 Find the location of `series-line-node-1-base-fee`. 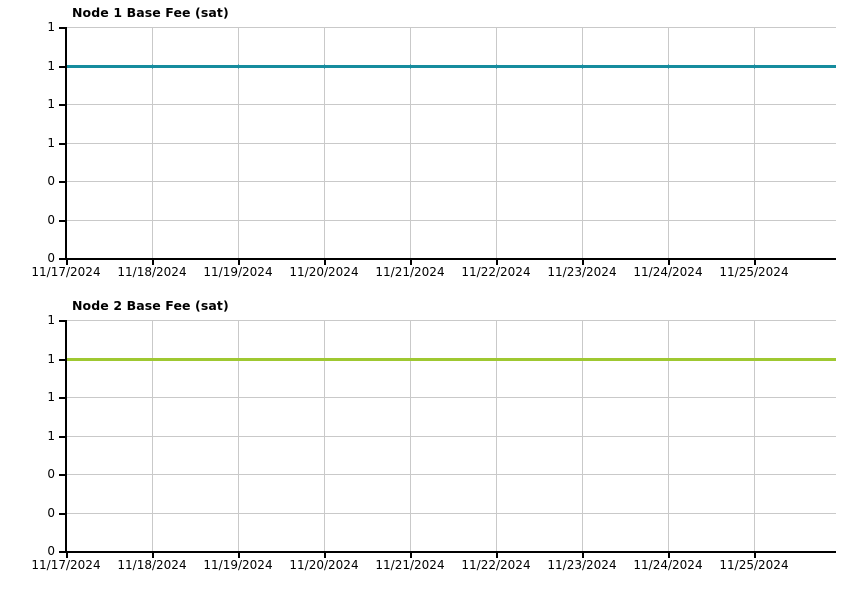

series-line-node-1-base-fee is located at coordinates (451, 66).